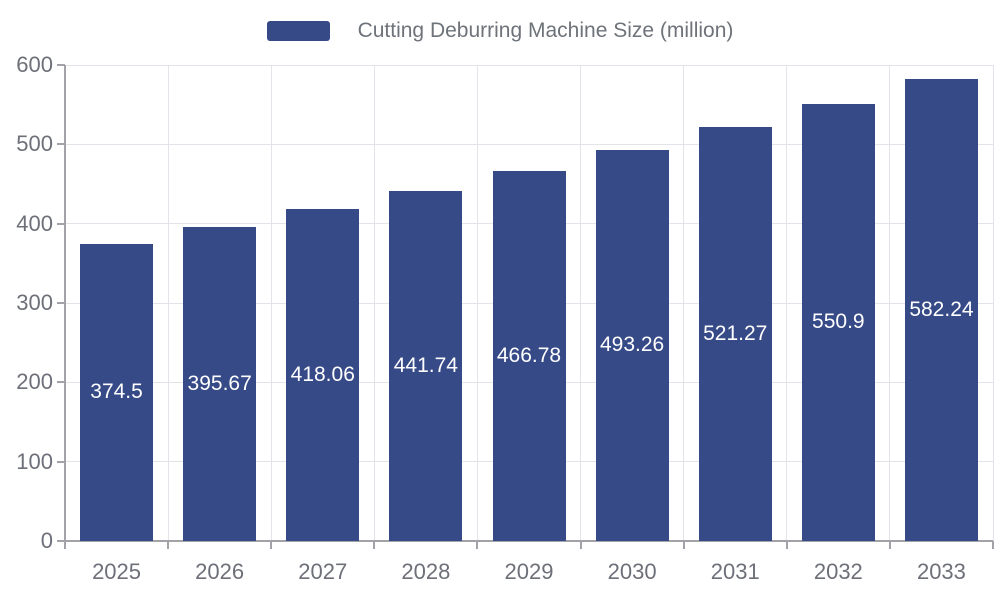 The width and height of the screenshot is (1000, 600). I want to click on y-axis-line, so click(65, 303).